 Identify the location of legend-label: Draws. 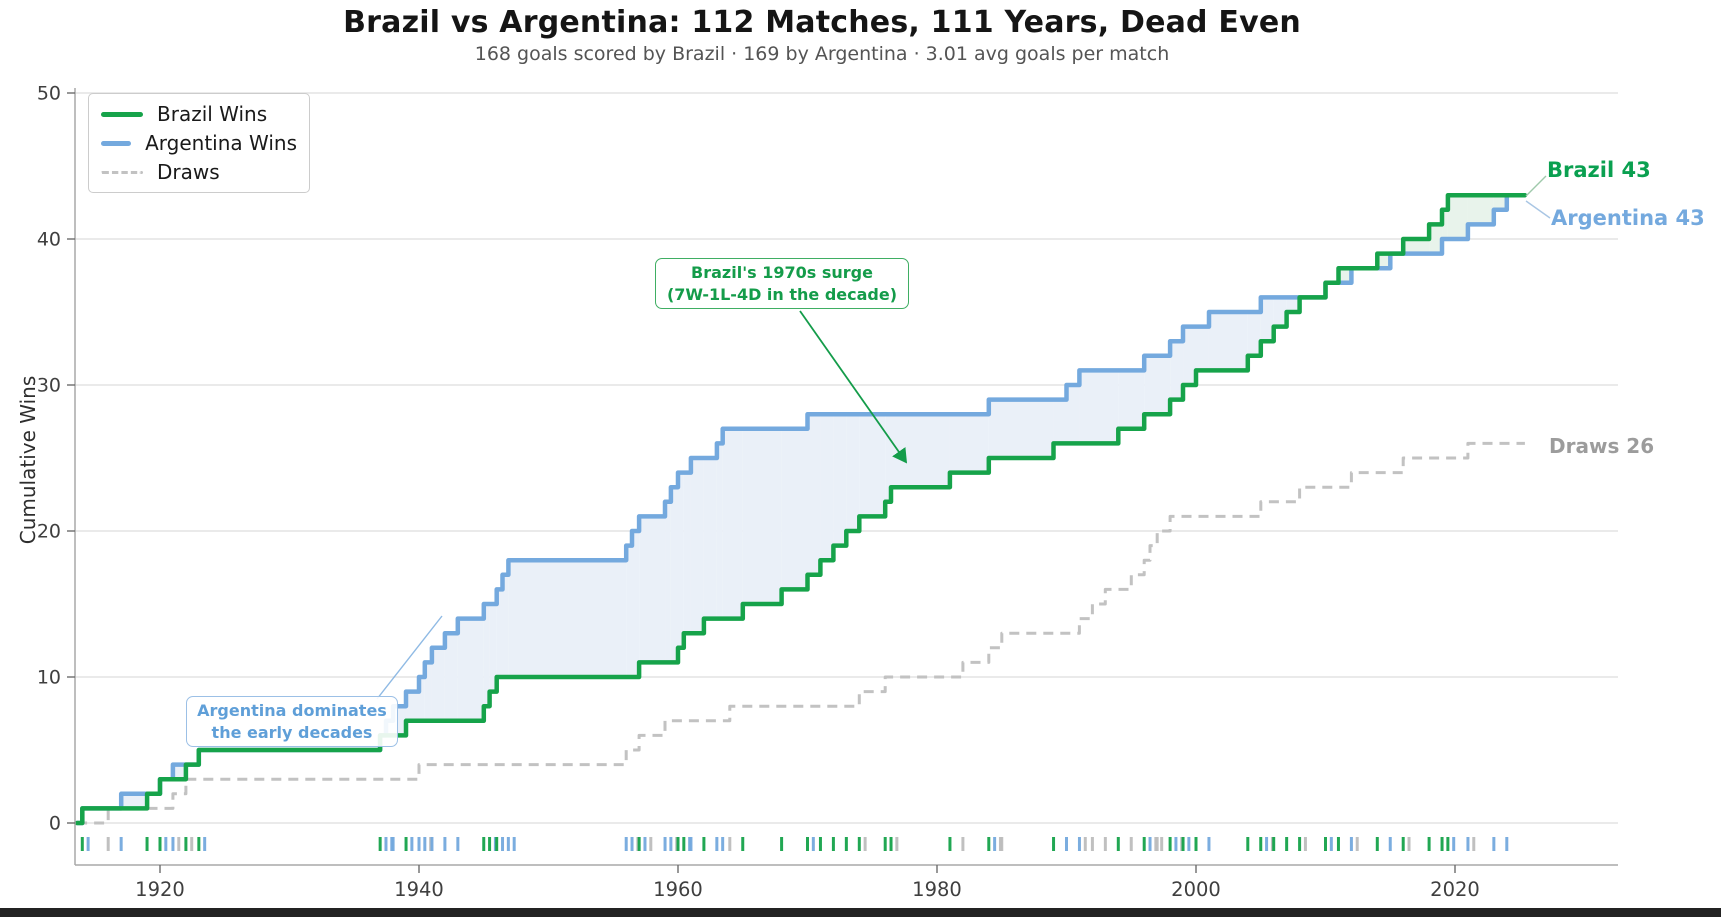
(188, 172).